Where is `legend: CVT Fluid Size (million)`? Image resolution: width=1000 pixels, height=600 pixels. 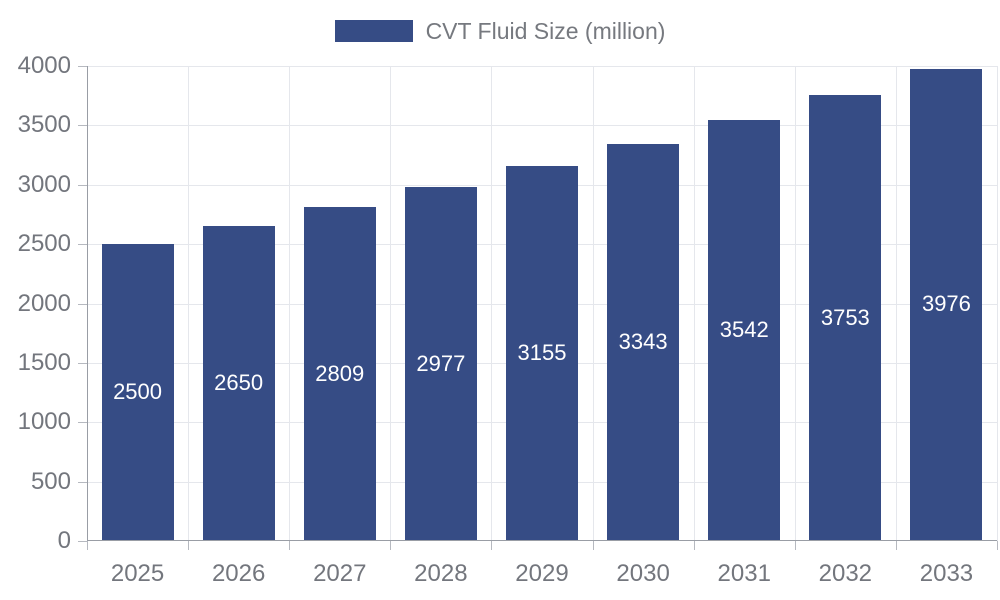 legend: CVT Fluid Size (million) is located at coordinates (500, 31).